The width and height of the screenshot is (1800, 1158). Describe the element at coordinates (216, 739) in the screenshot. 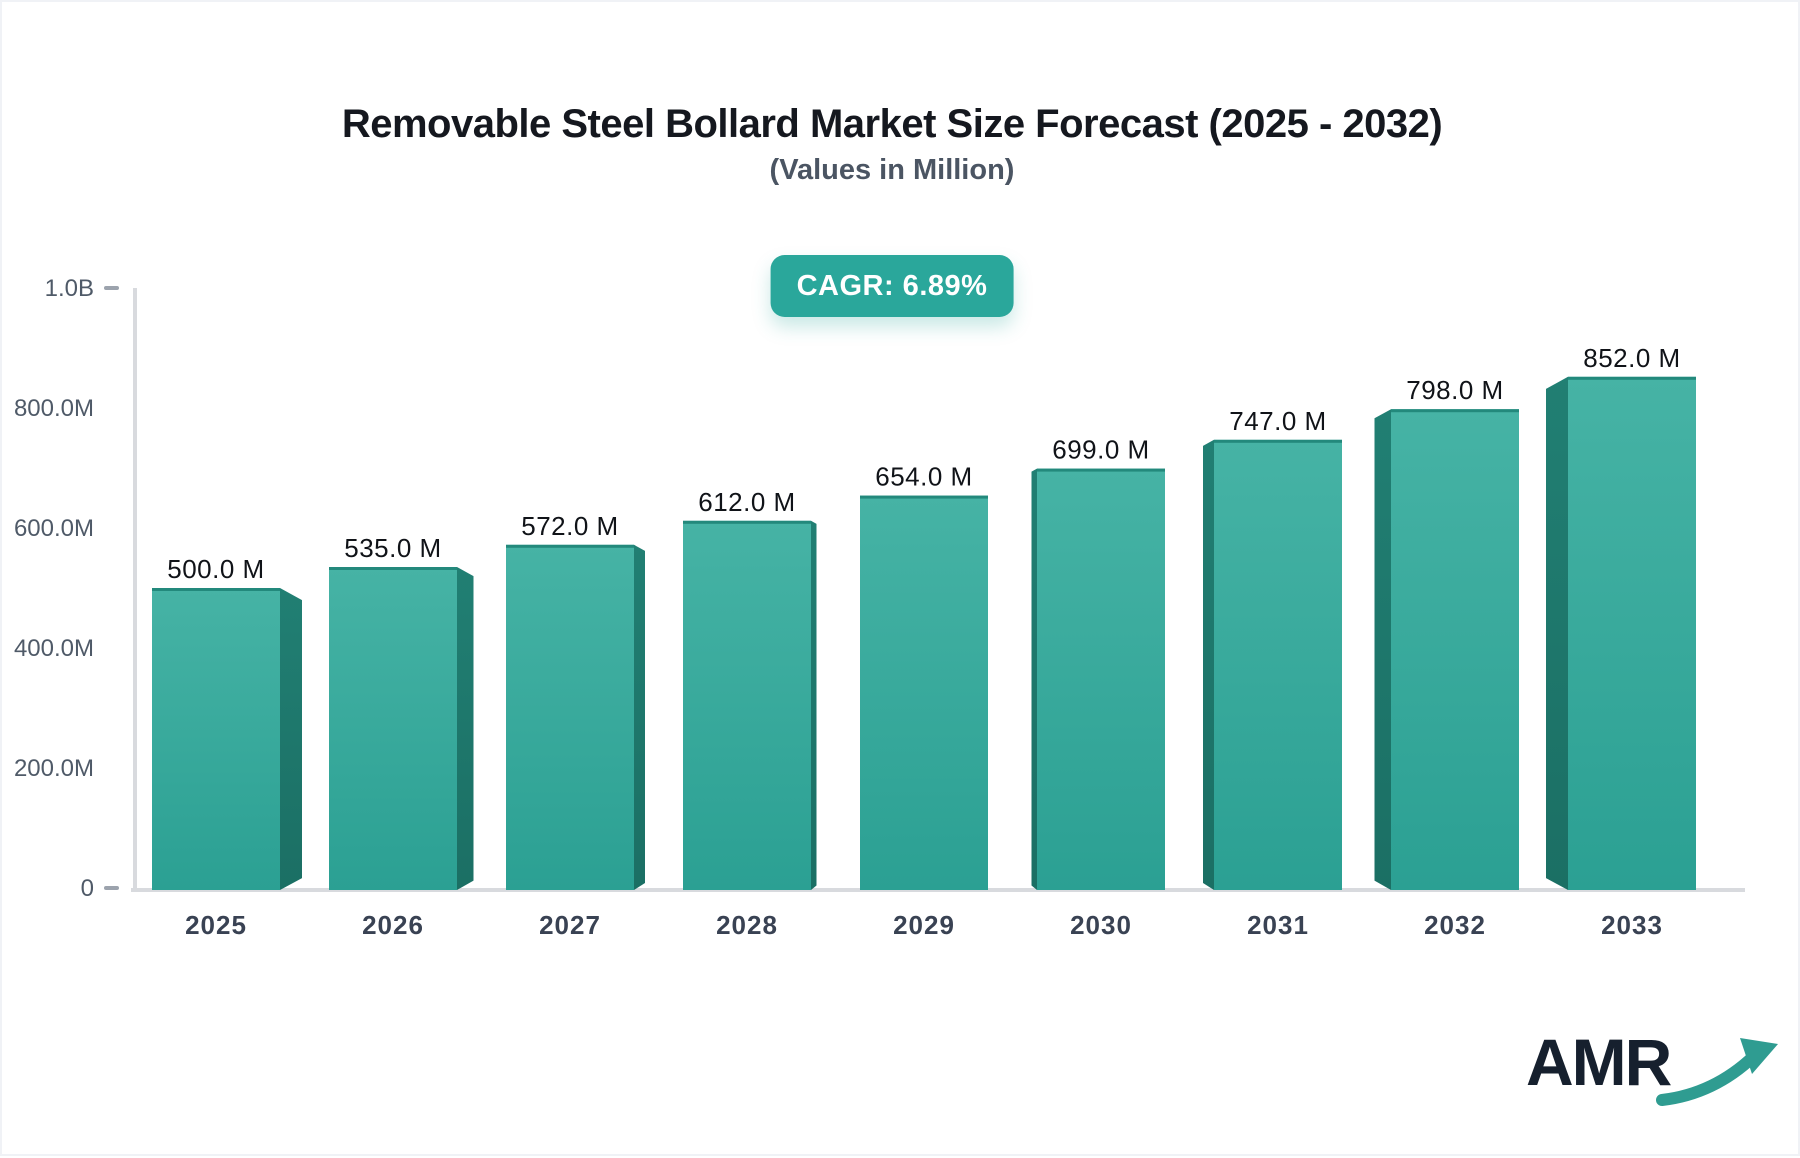

I see `bar-2025` at that location.